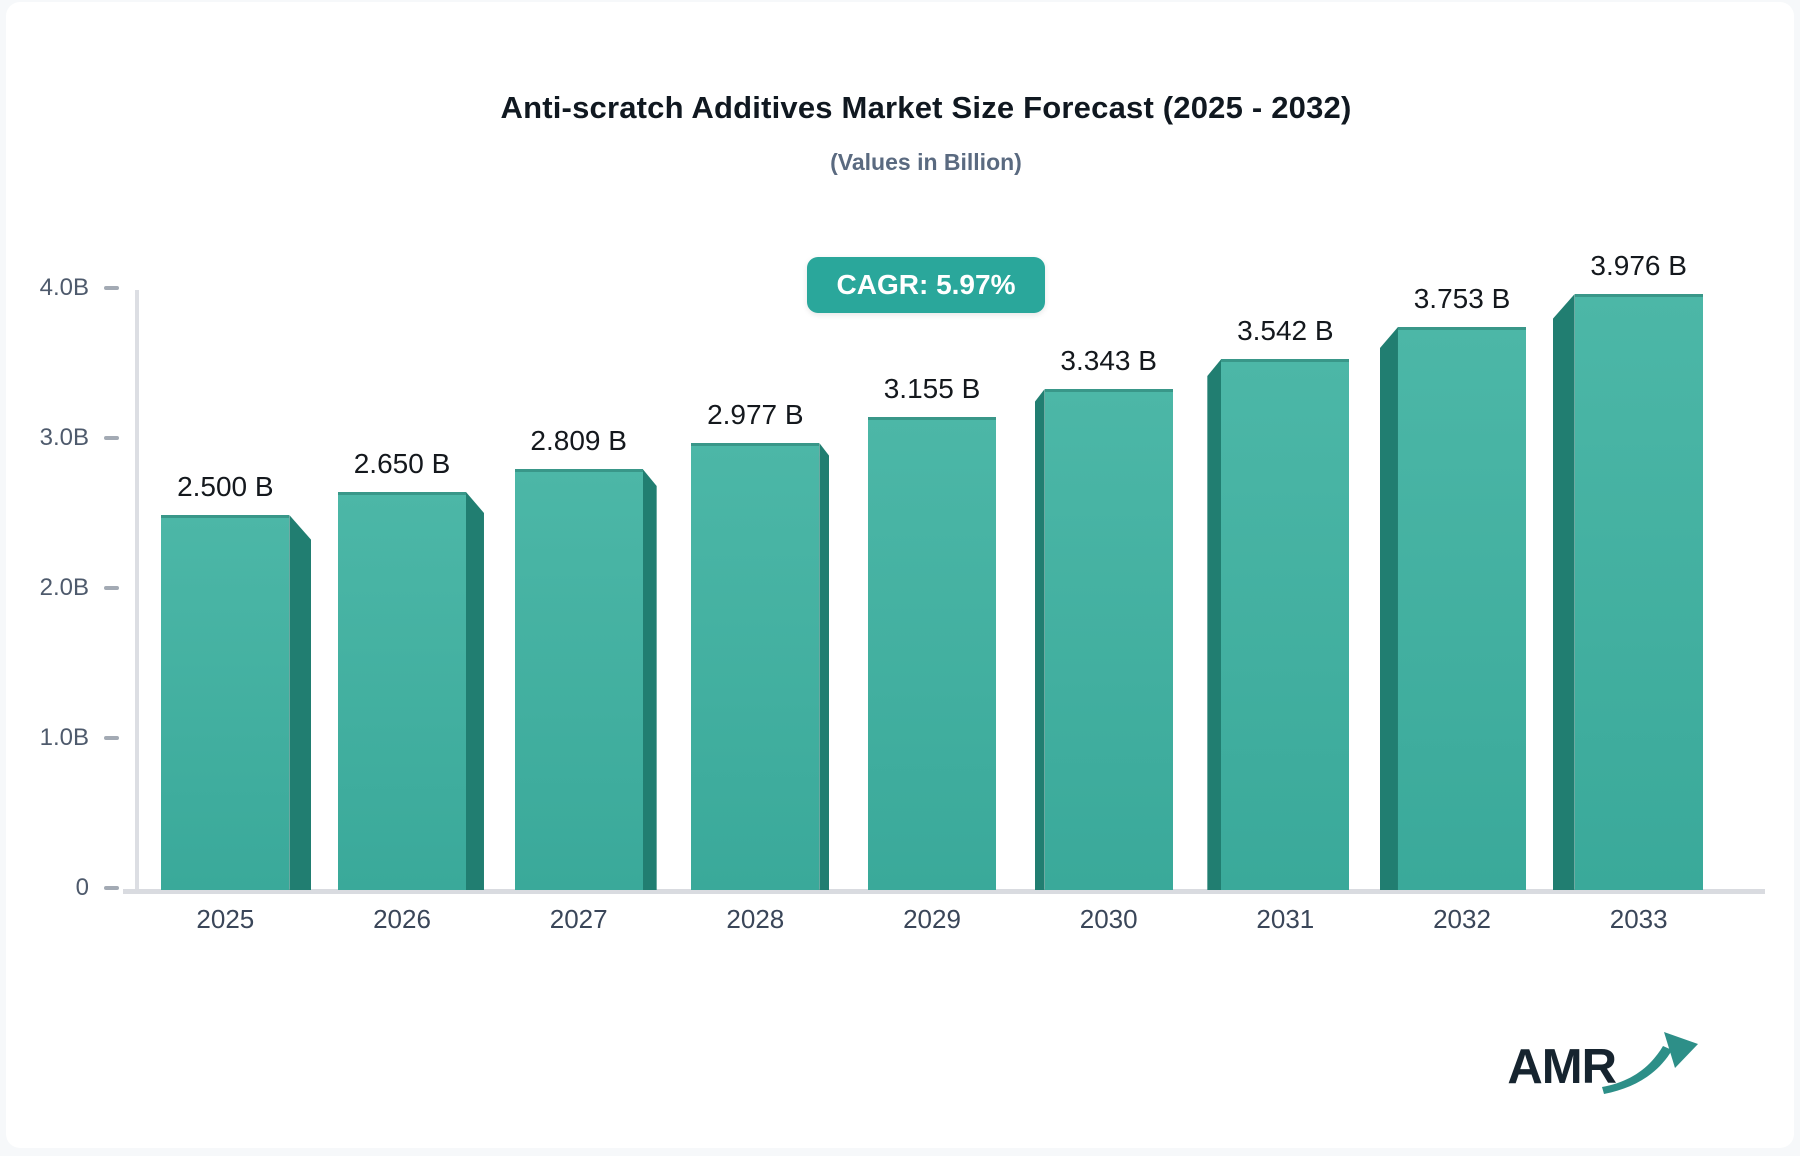  I want to click on y-tick-label: 3.0B, so click(64, 437).